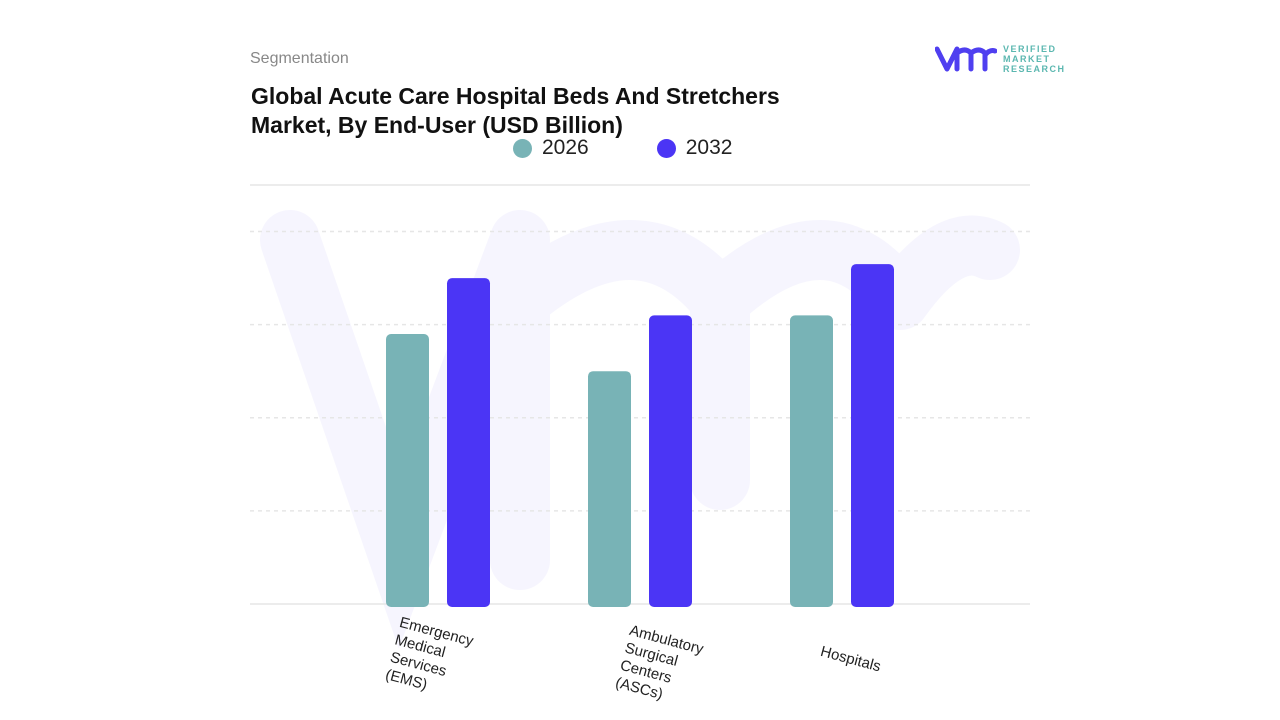  Describe the element at coordinates (666, 148) in the screenshot. I see `legend-swatch-2032` at that location.